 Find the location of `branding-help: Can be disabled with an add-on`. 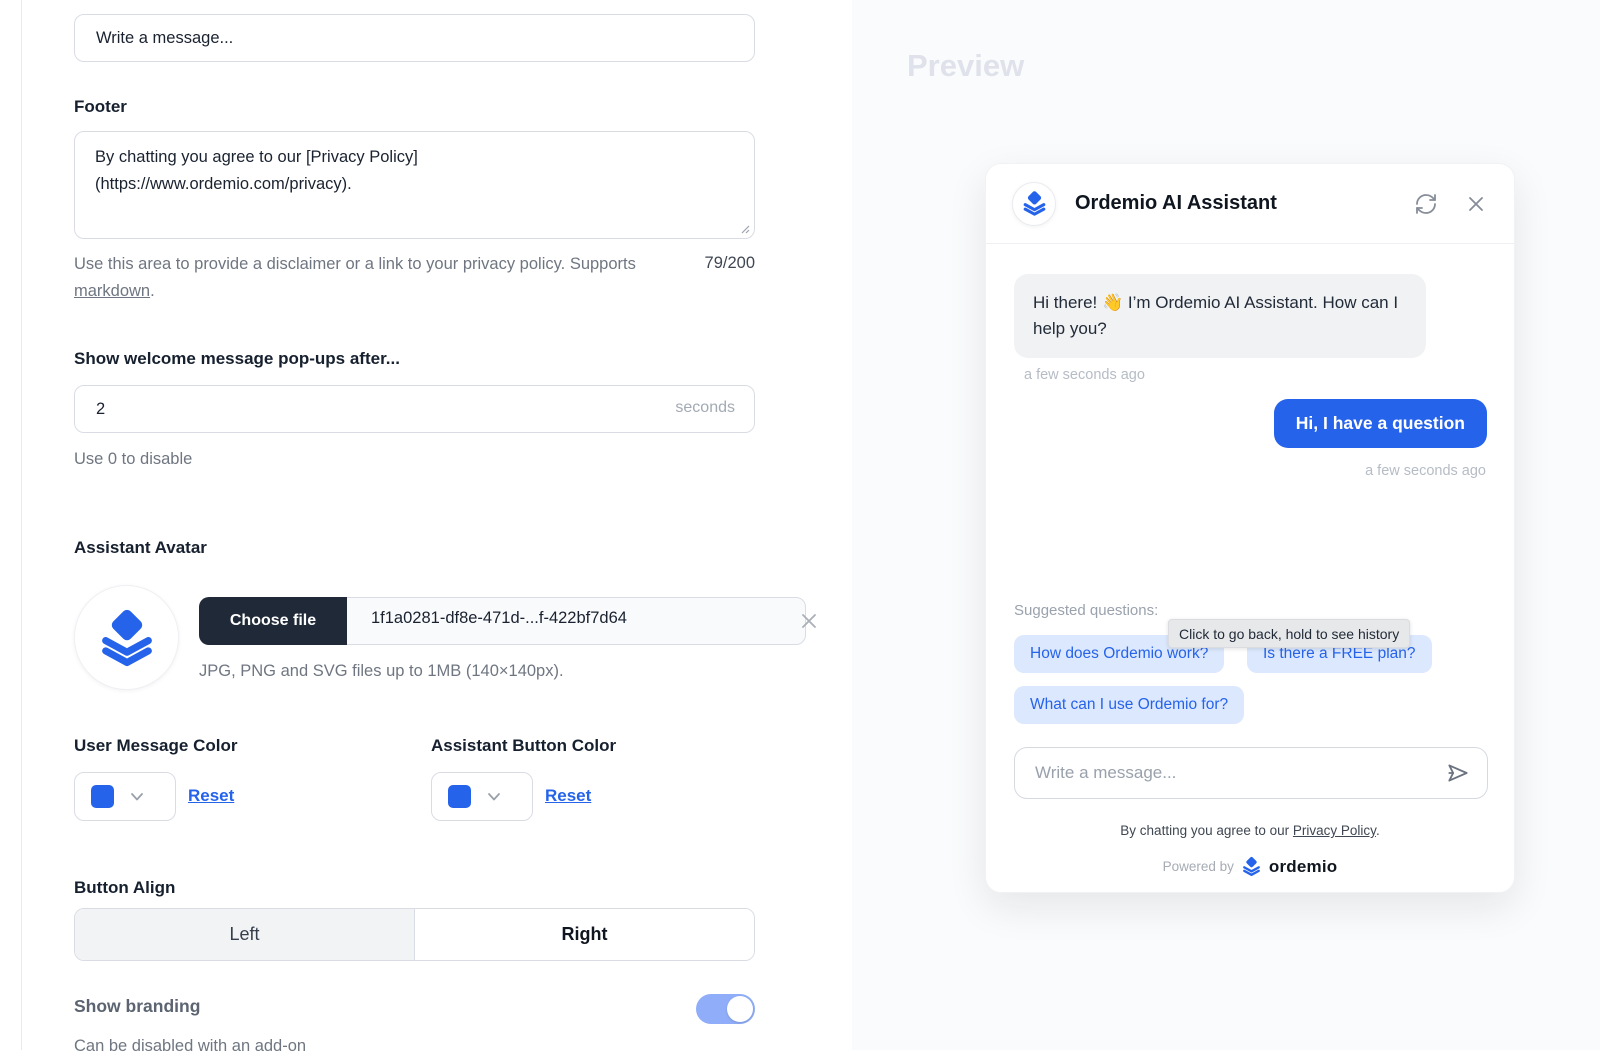

branding-help: Can be disabled with an add-on is located at coordinates (190, 1046).